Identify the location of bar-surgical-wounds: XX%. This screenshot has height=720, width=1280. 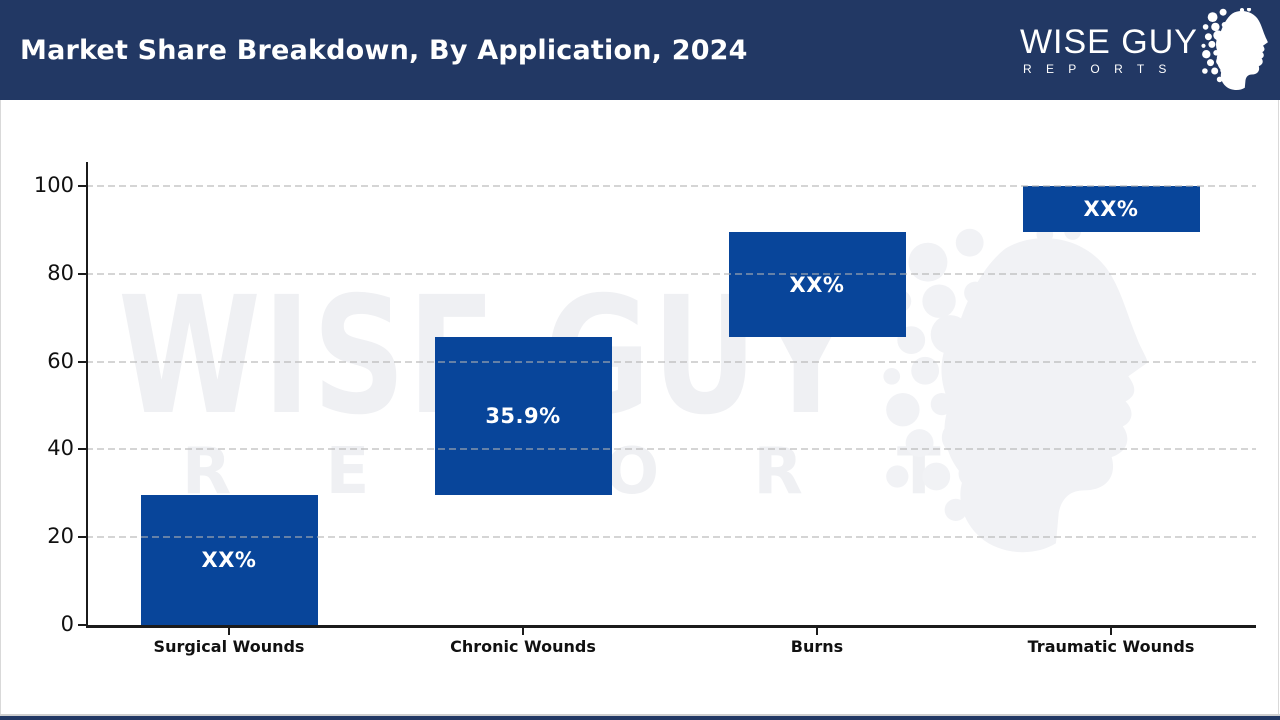
(229, 559).